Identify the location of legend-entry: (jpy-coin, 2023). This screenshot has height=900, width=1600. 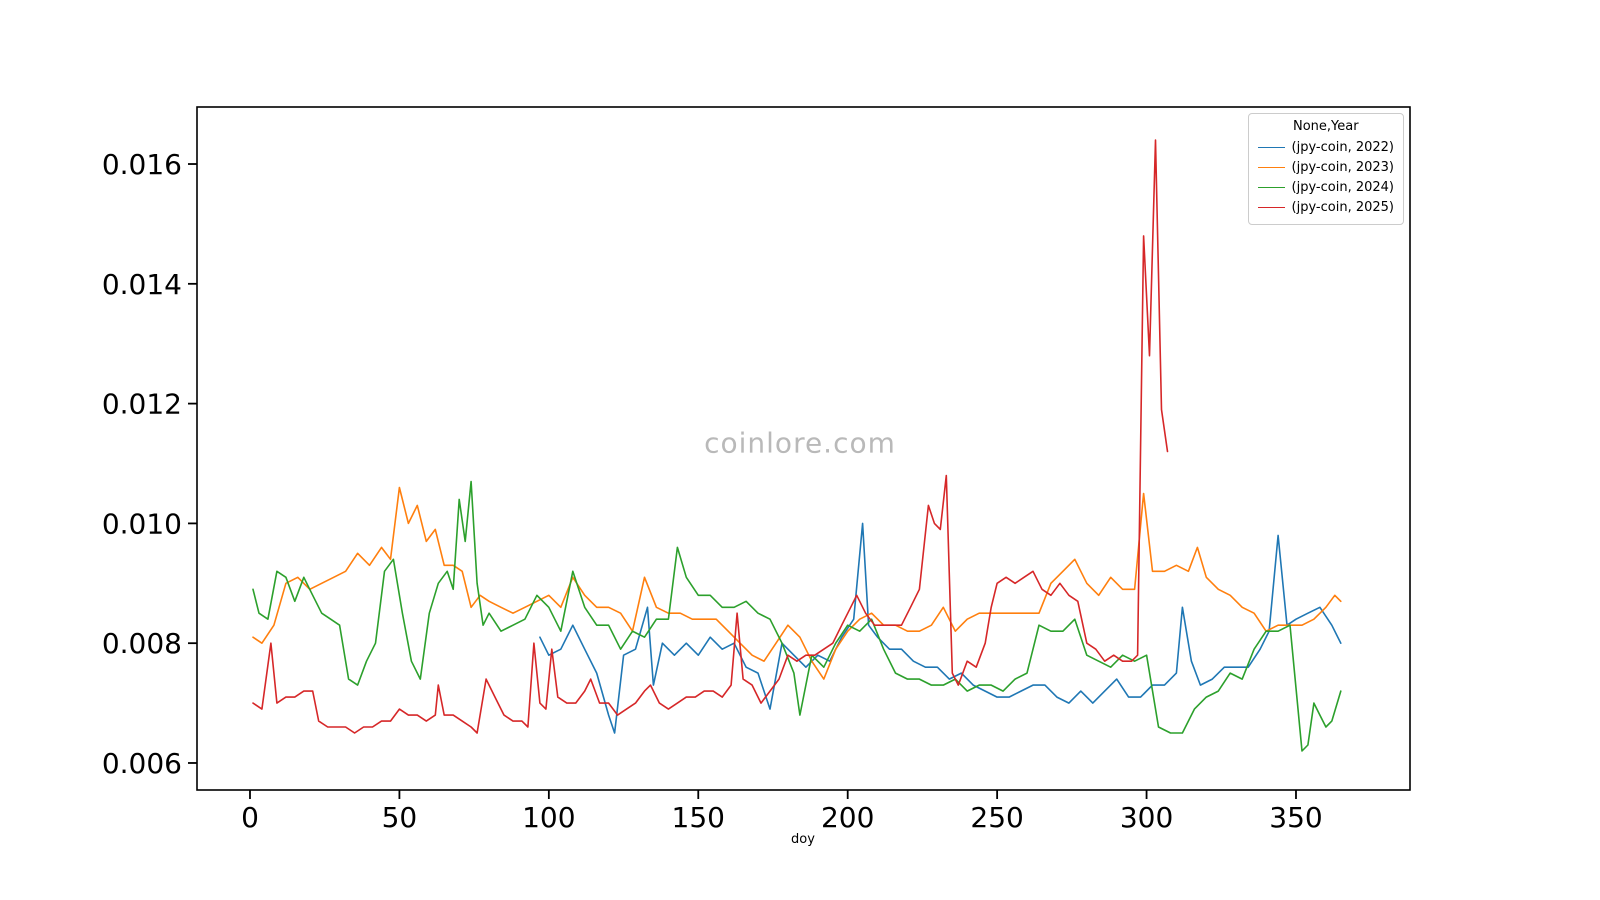
(1325, 167).